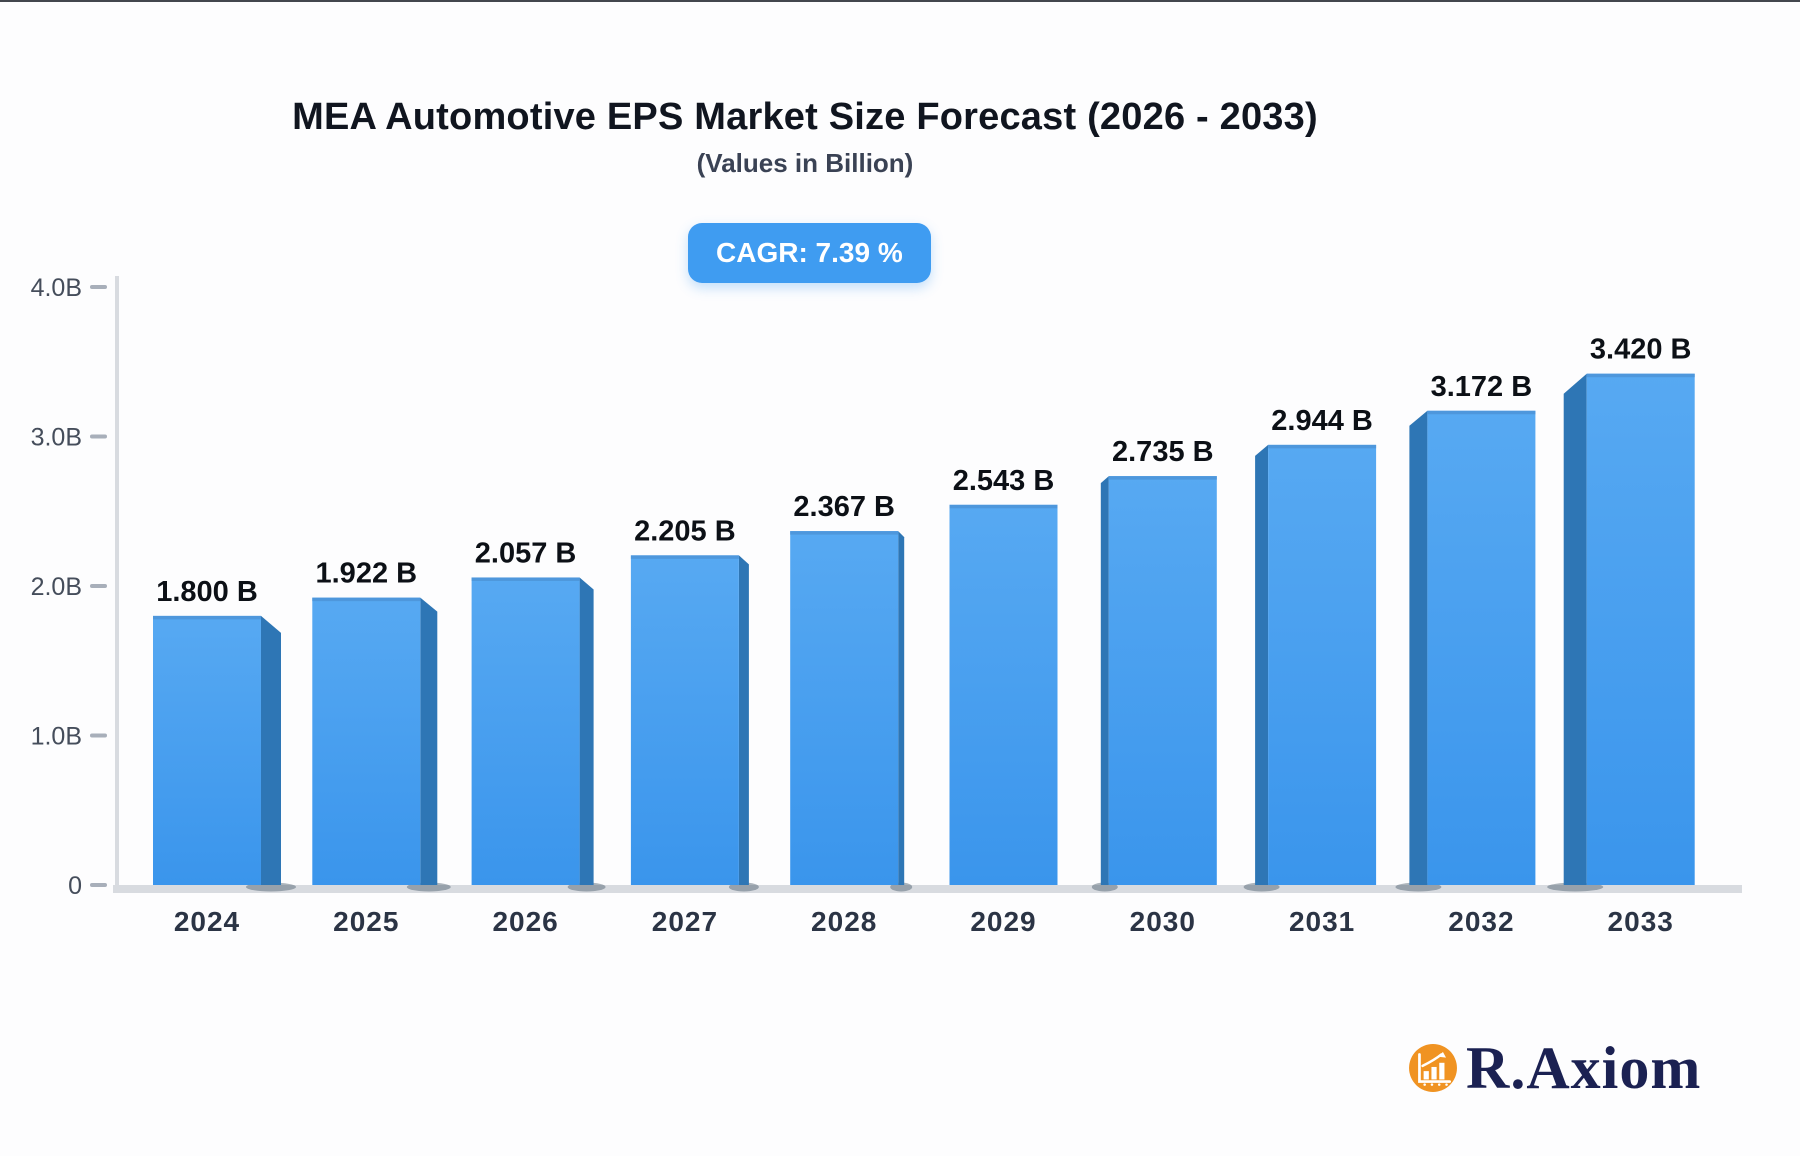 The height and width of the screenshot is (1156, 1800). I want to click on y-tick-label: 4.0B, so click(56, 288).